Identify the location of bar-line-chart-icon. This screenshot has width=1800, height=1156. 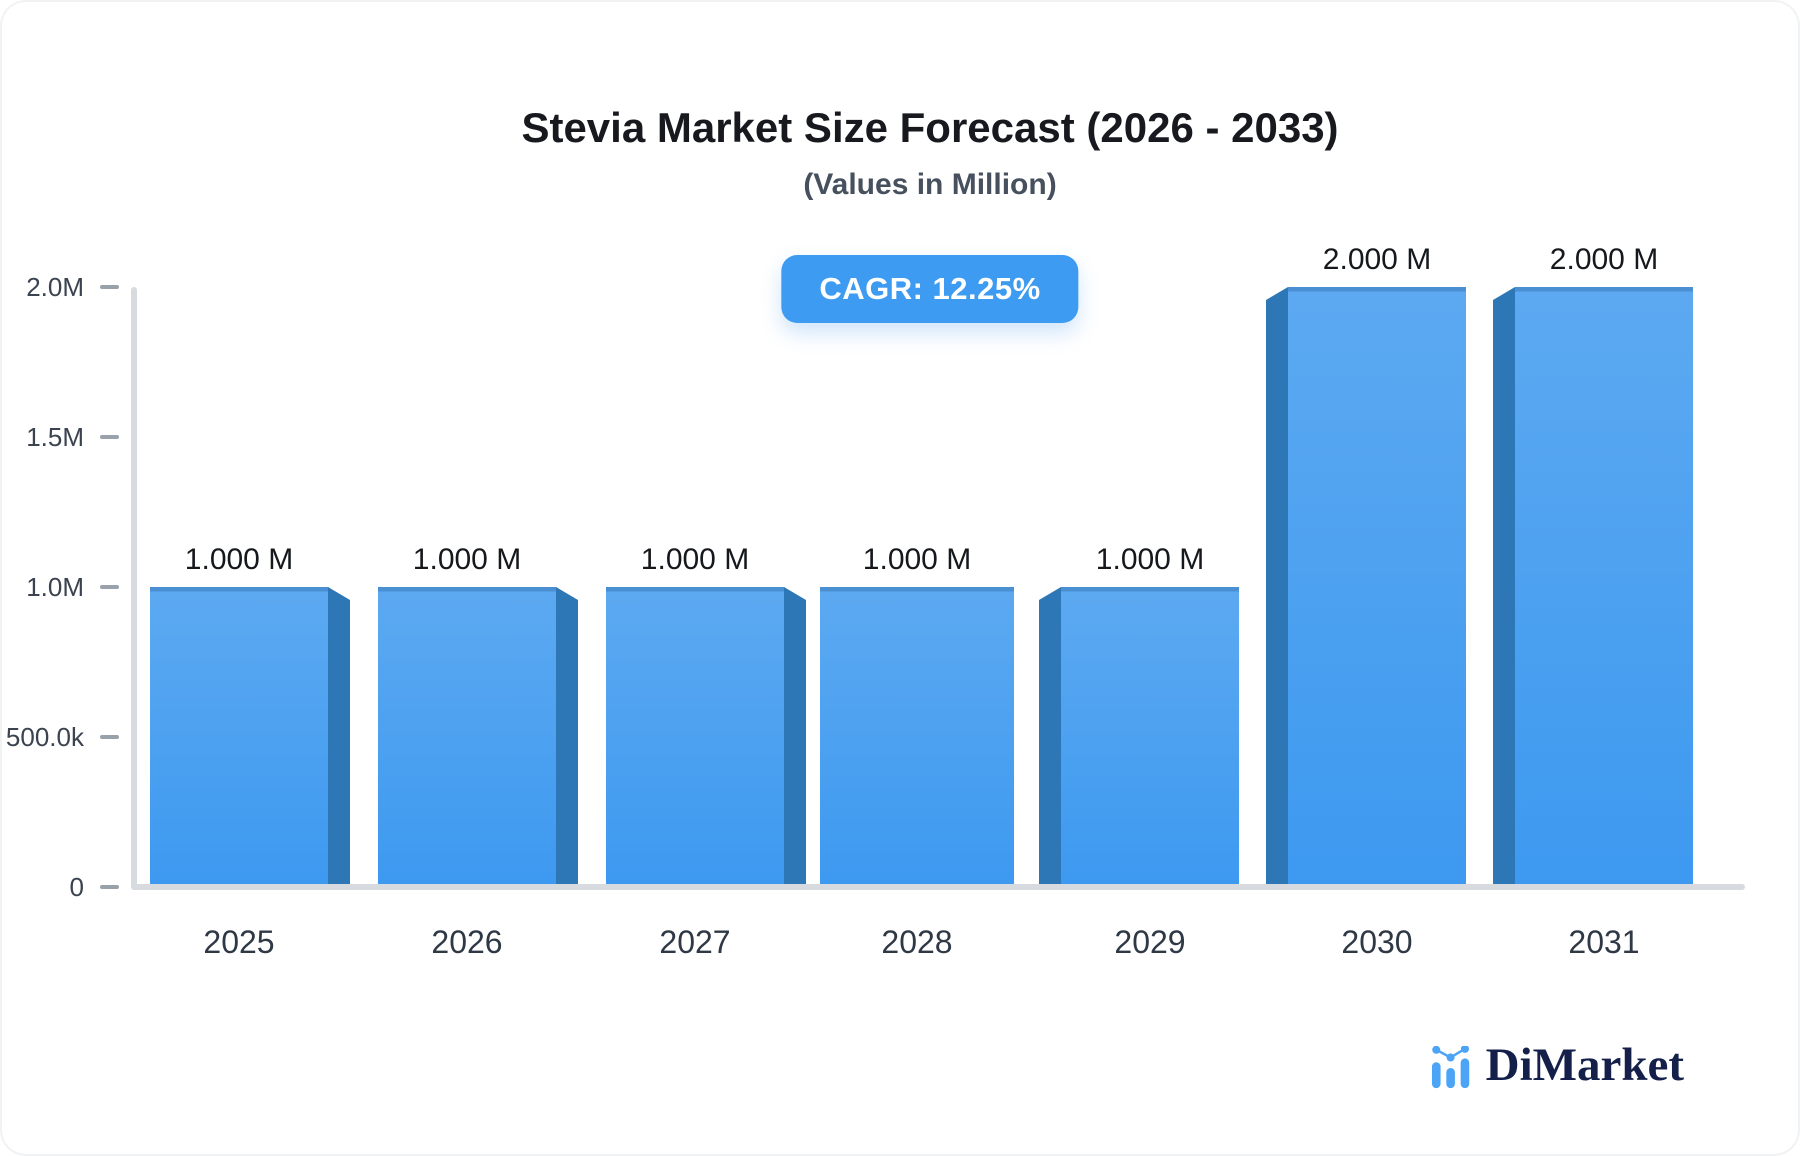
(1450, 1067).